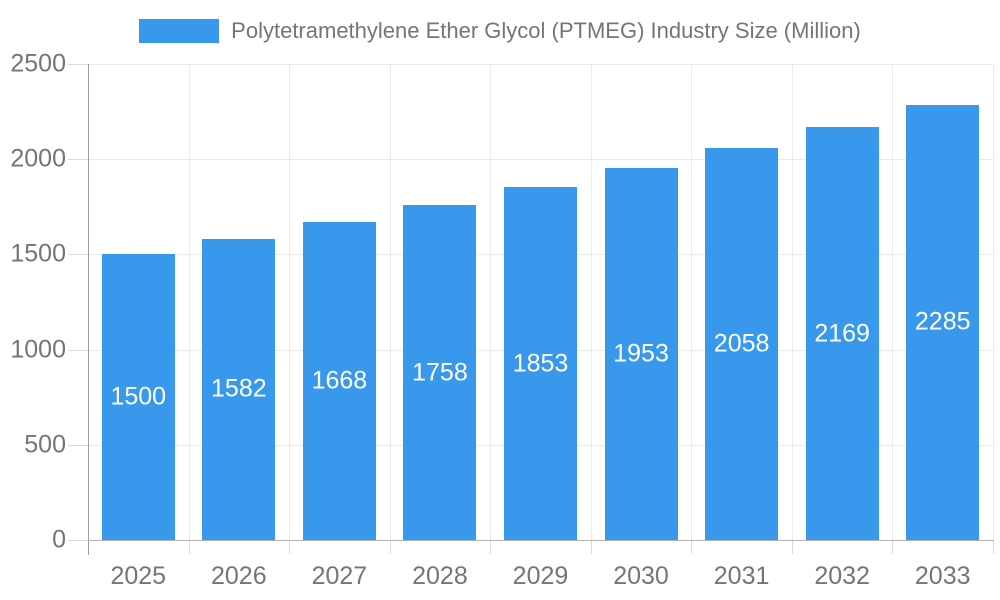 The height and width of the screenshot is (600, 1000). I want to click on bar-value-label: 1500, so click(138, 396).